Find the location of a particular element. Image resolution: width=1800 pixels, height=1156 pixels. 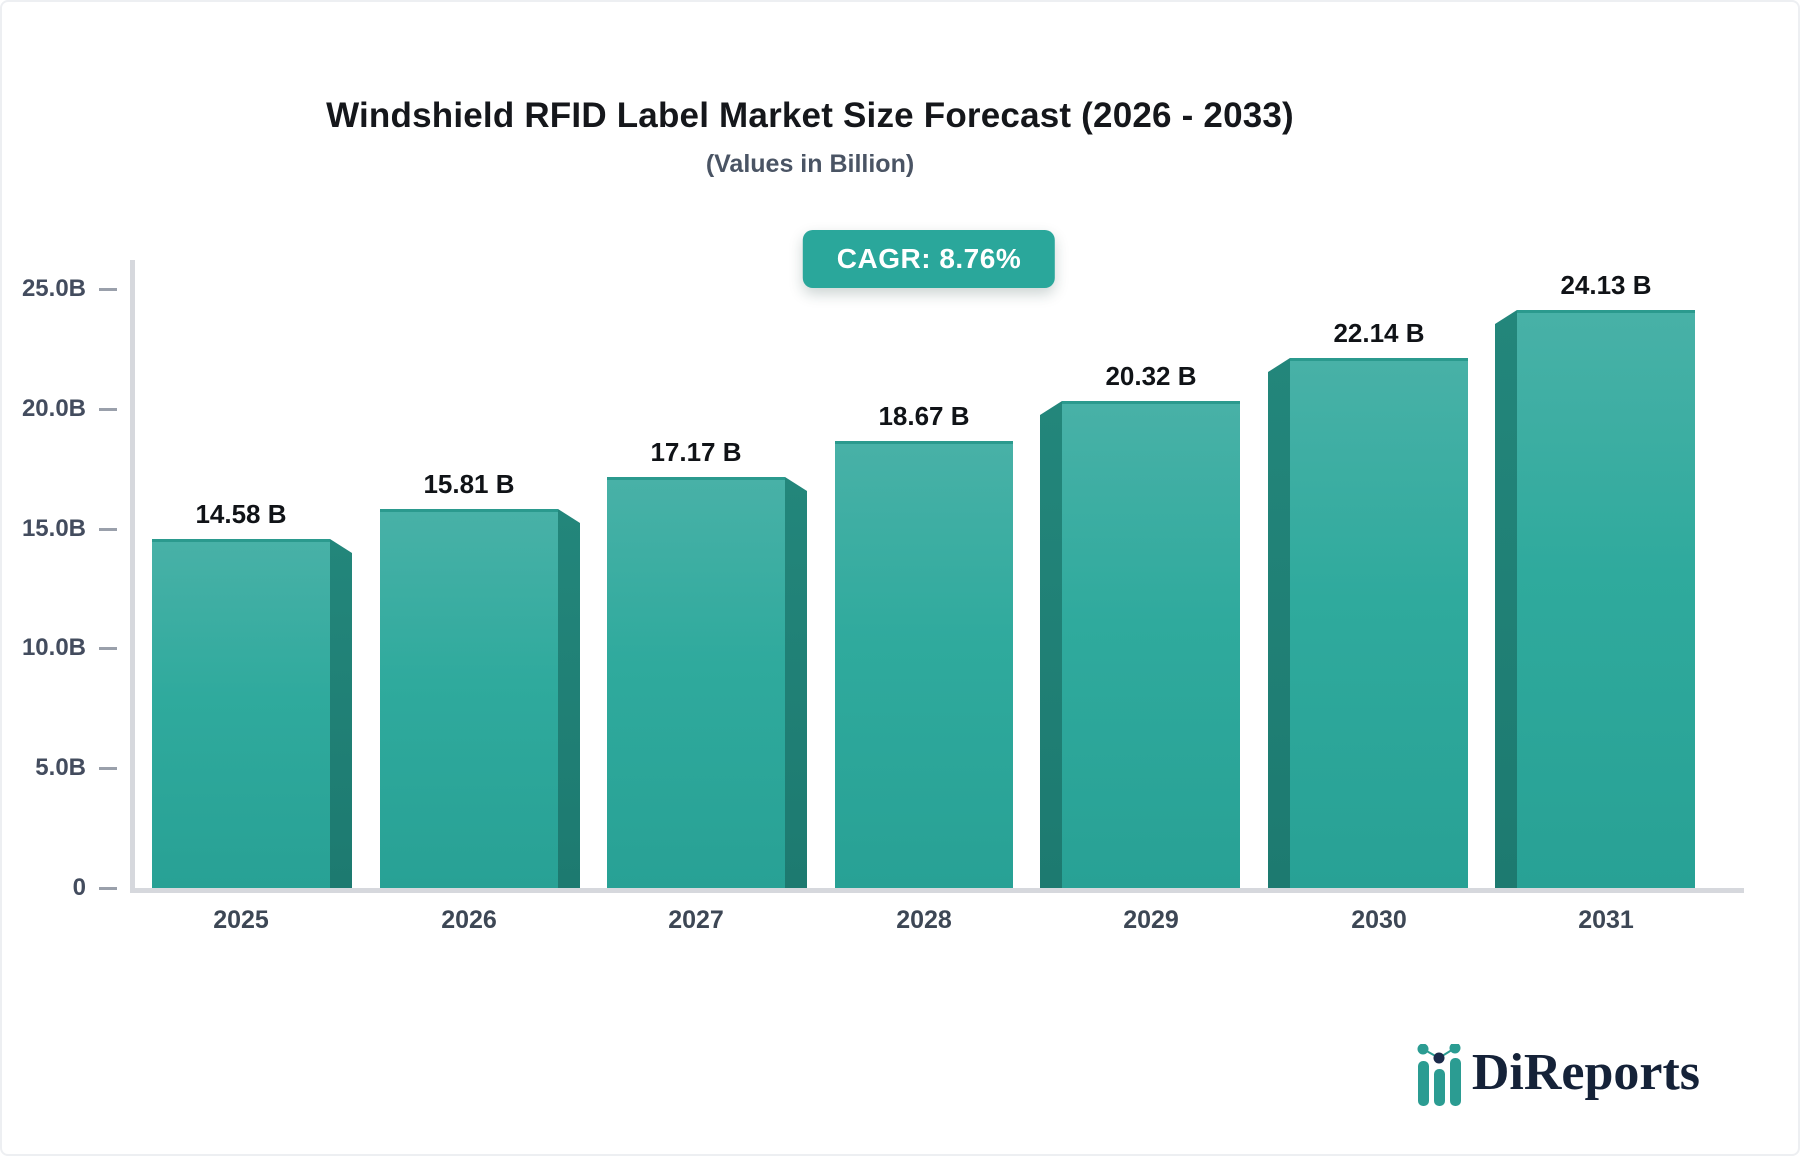

bar-value-label: 20.32 B is located at coordinates (1151, 376).